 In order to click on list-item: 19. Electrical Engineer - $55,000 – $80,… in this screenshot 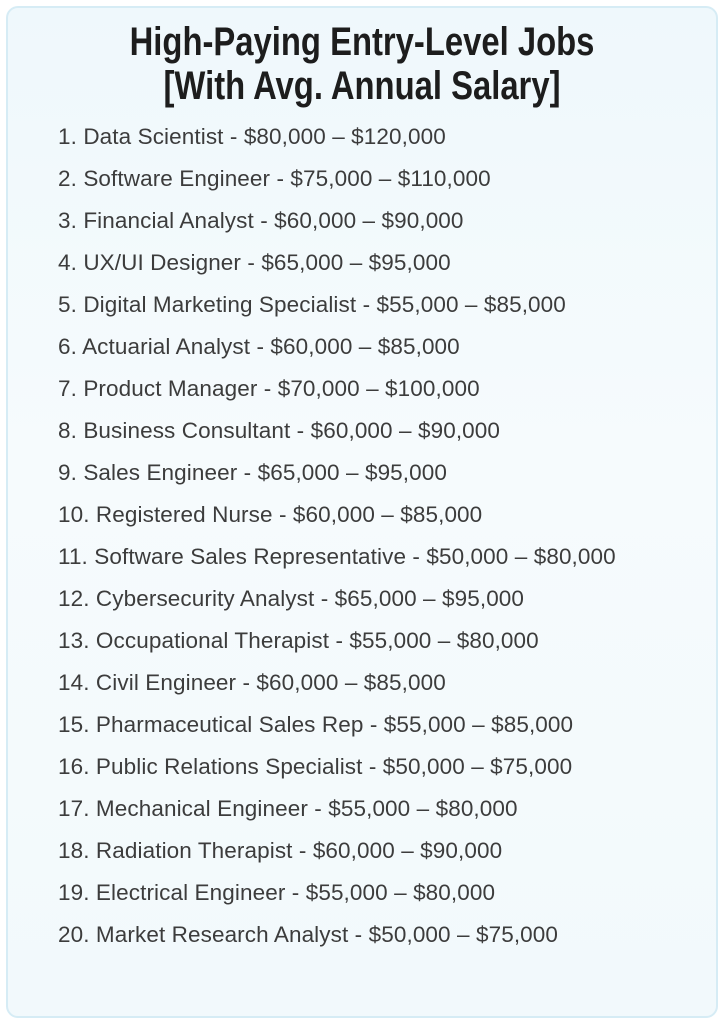, I will do `click(277, 892)`.